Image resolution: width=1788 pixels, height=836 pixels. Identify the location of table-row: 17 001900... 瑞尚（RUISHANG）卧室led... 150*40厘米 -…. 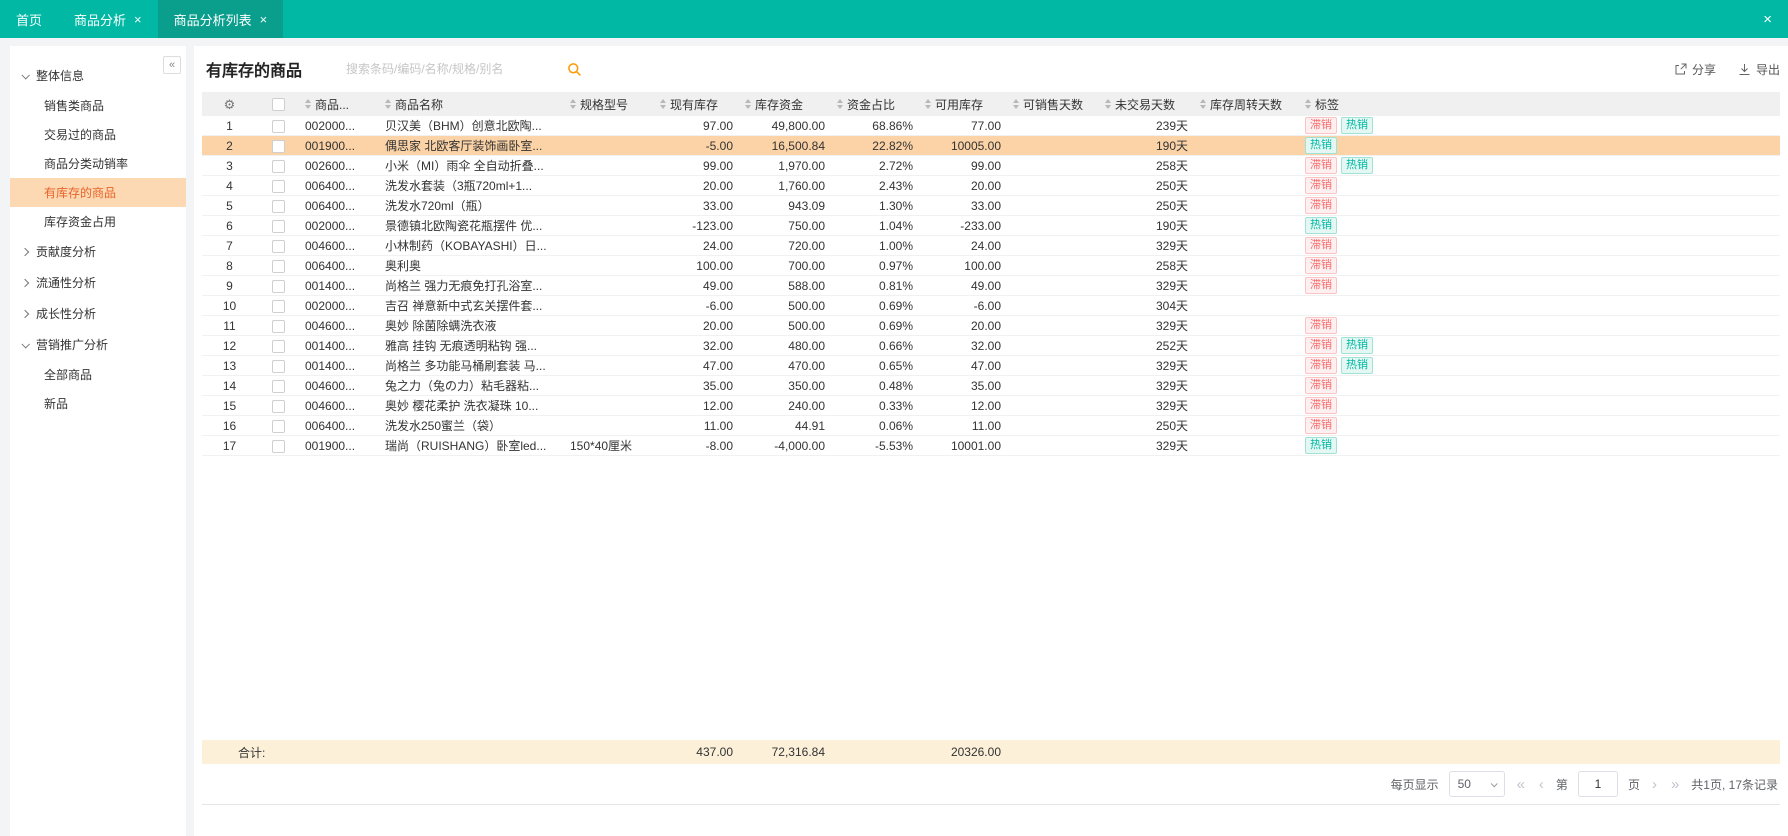
(991, 446).